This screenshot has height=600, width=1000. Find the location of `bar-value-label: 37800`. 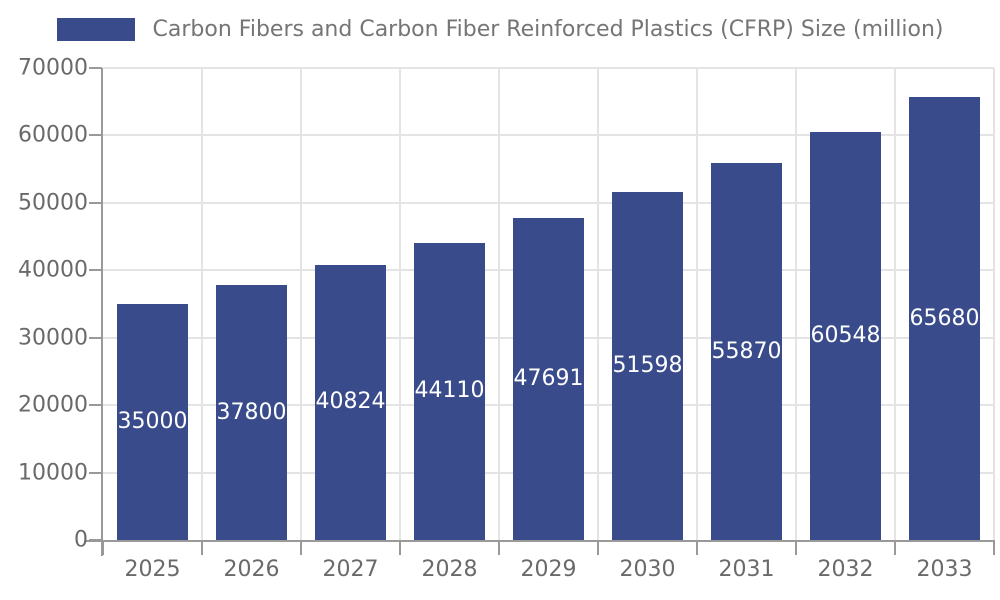

bar-value-label: 37800 is located at coordinates (251, 412).